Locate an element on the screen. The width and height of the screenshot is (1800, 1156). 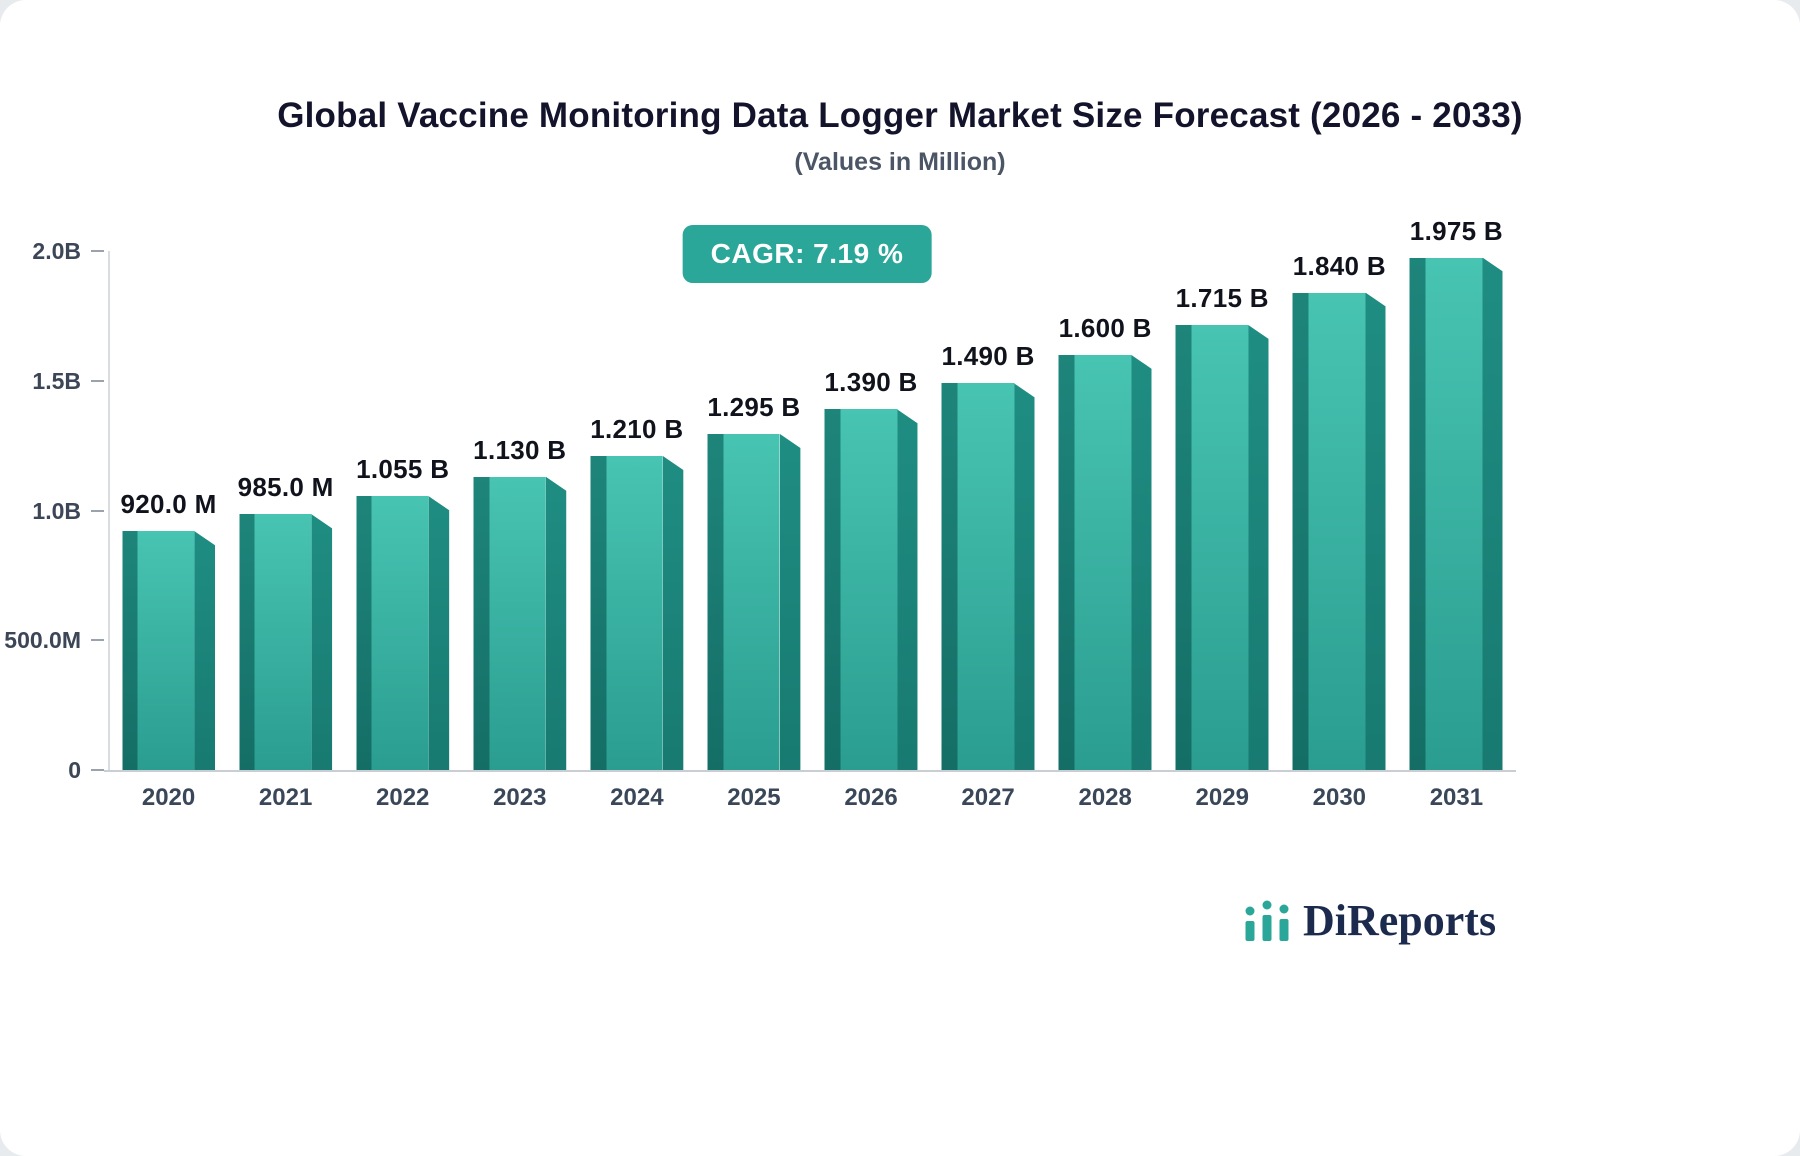
bar: 1.715 B is located at coordinates (1222, 526).